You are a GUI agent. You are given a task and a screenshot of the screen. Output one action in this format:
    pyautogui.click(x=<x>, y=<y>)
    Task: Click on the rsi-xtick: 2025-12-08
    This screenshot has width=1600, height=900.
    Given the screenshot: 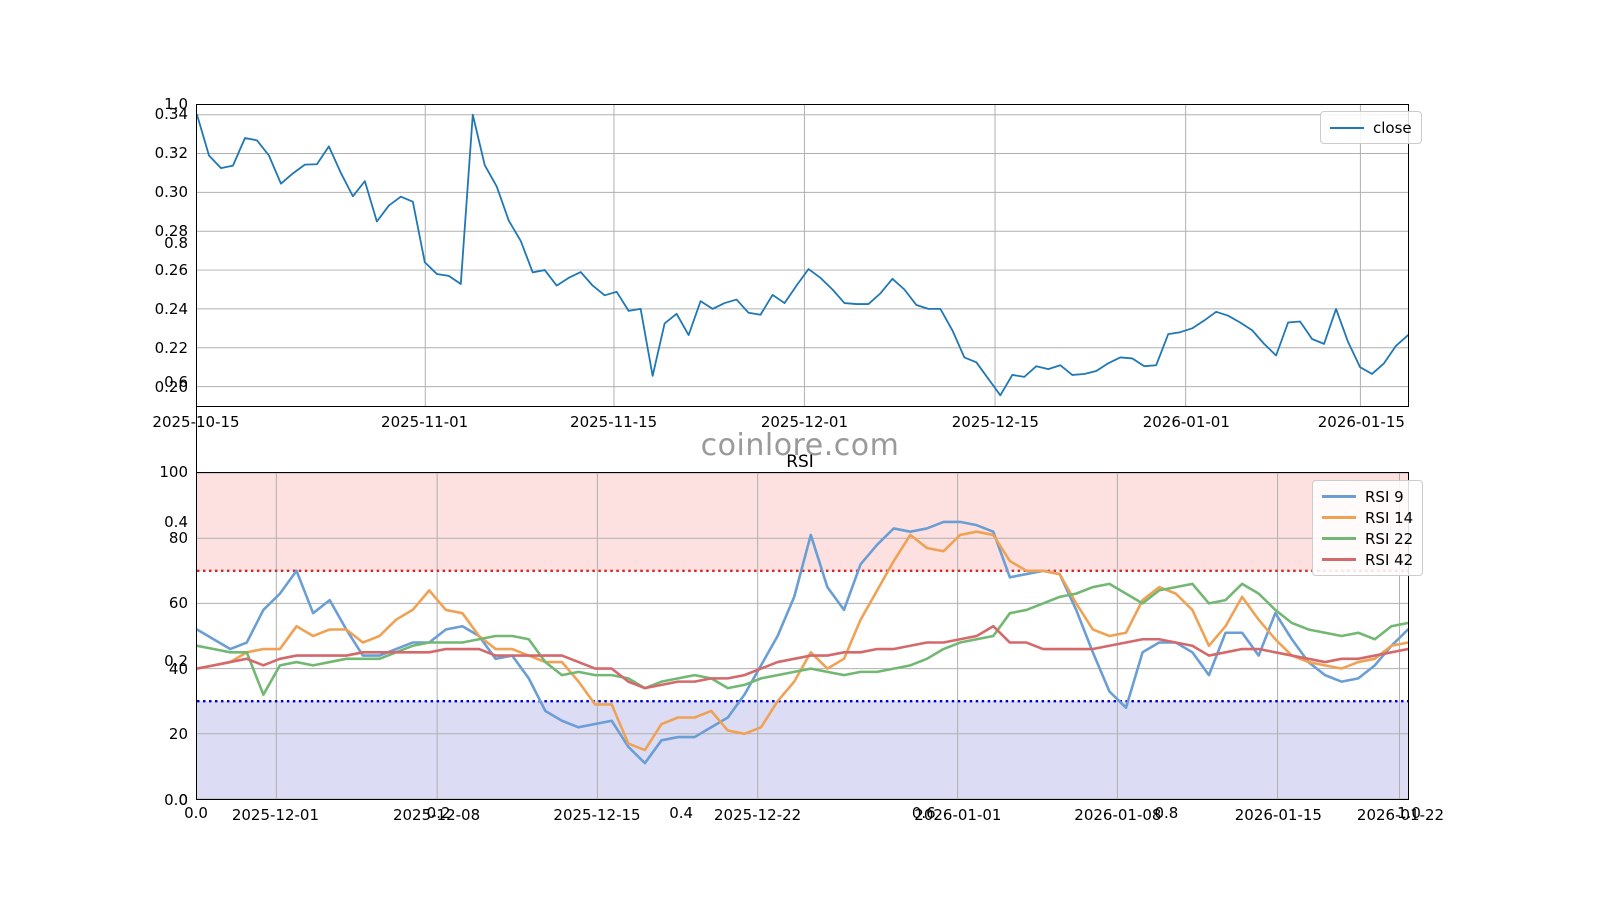 What is the action you would take?
    pyautogui.click(x=436, y=815)
    